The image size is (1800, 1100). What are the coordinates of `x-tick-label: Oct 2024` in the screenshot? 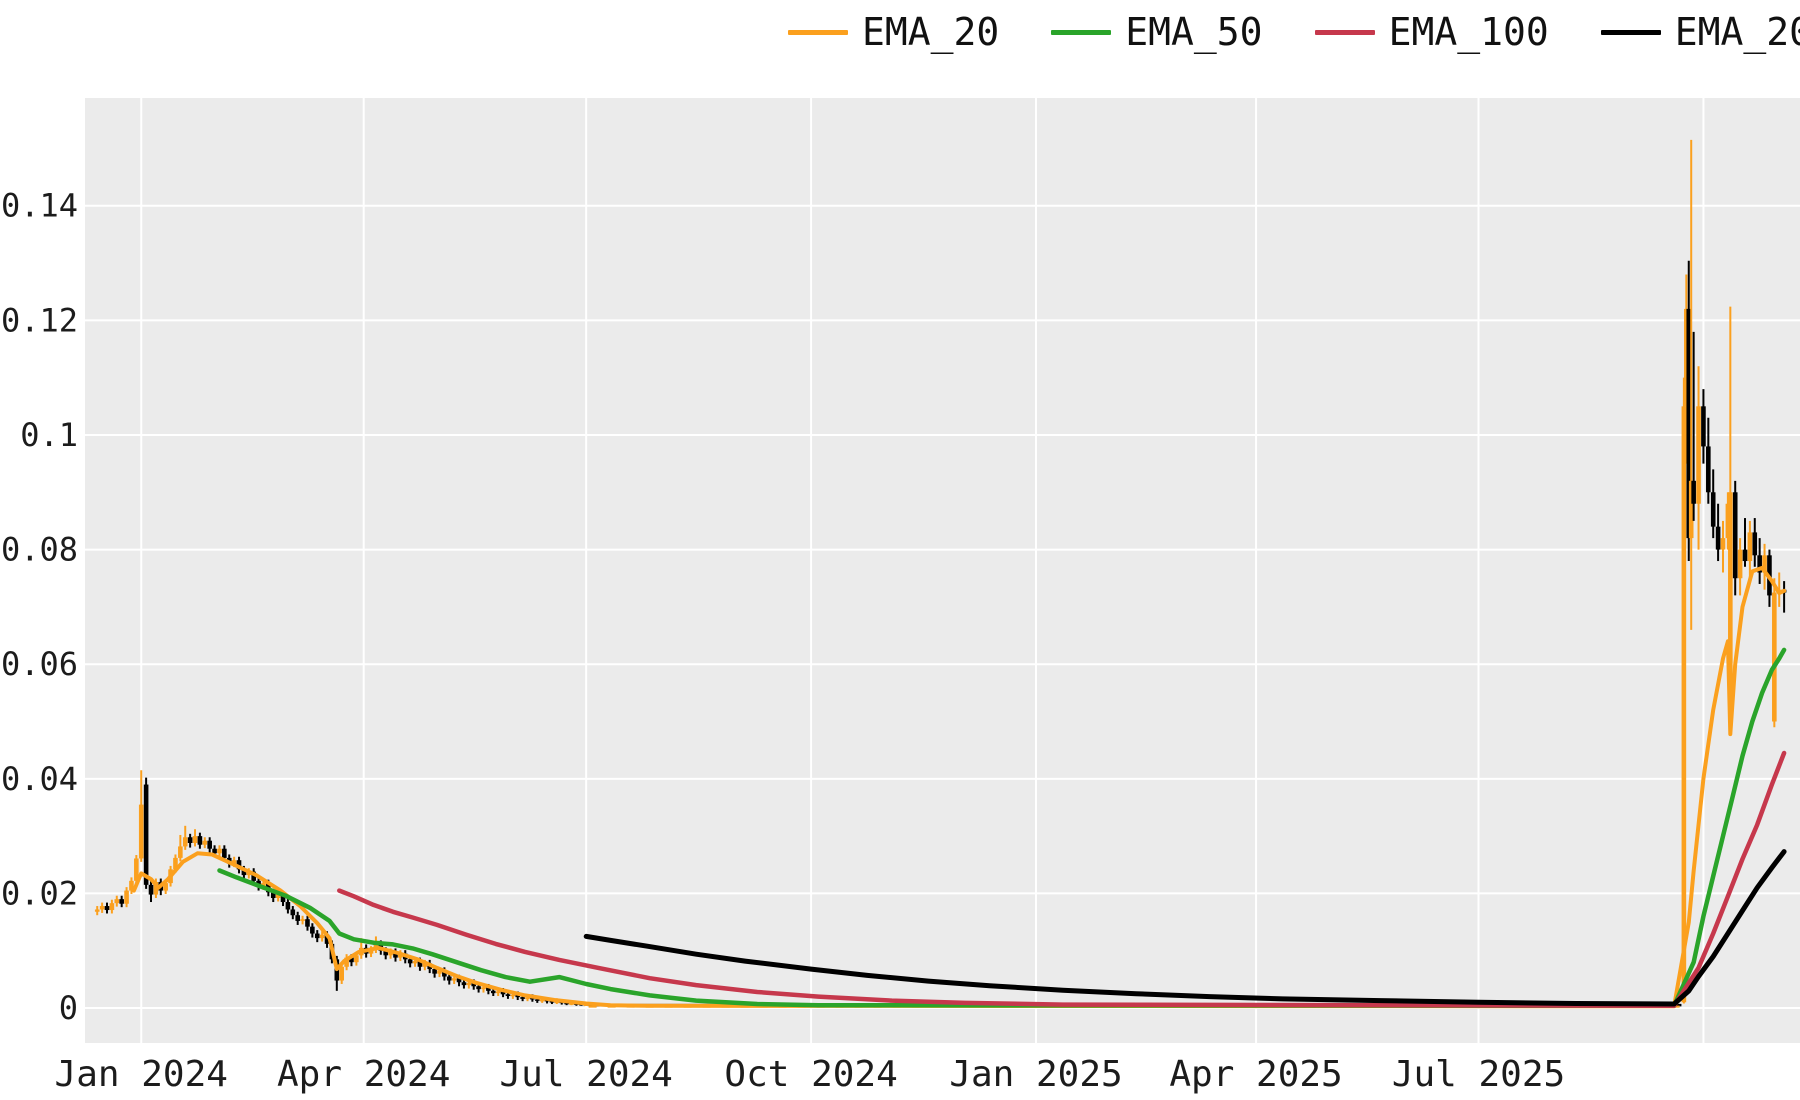 It's located at (810, 1074).